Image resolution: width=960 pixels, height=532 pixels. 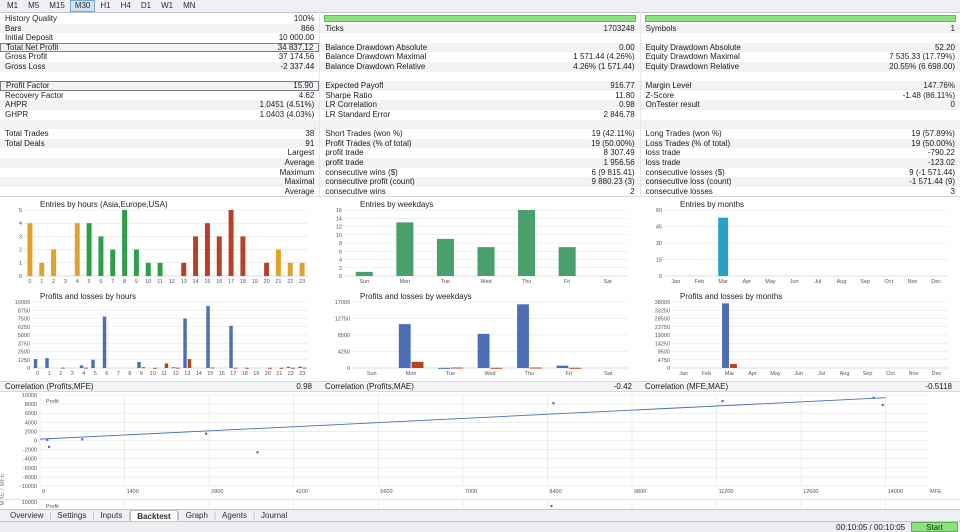 What do you see at coordinates (416, 297) in the screenshot?
I see `chart-title-profits-weekdays: Profits and losses by weekdays` at bounding box center [416, 297].